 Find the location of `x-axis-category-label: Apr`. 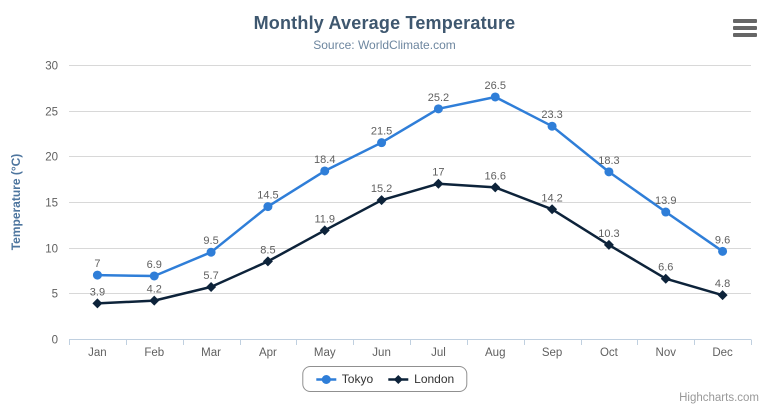

x-axis-category-label: Apr is located at coordinates (268, 353).